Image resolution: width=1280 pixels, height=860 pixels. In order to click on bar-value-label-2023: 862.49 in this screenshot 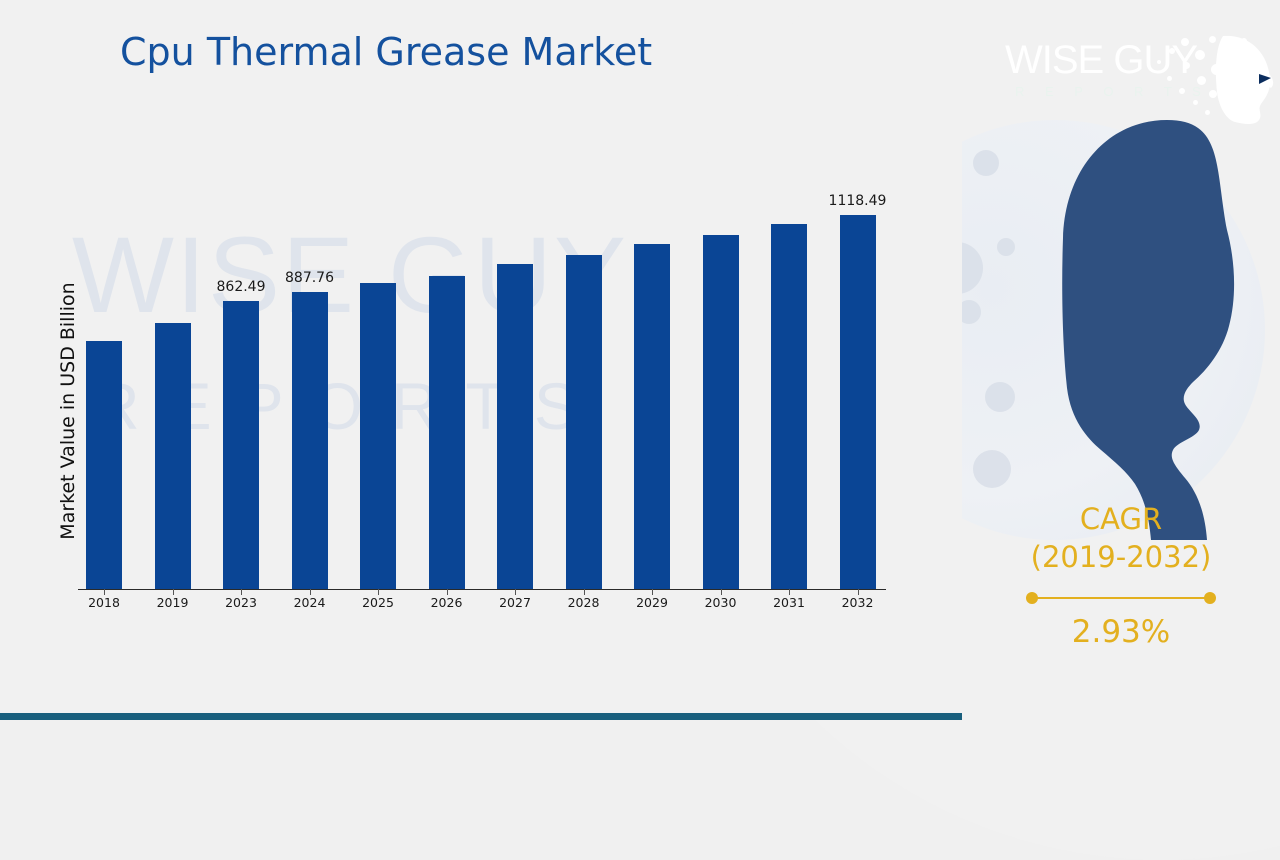, I will do `click(241, 287)`.